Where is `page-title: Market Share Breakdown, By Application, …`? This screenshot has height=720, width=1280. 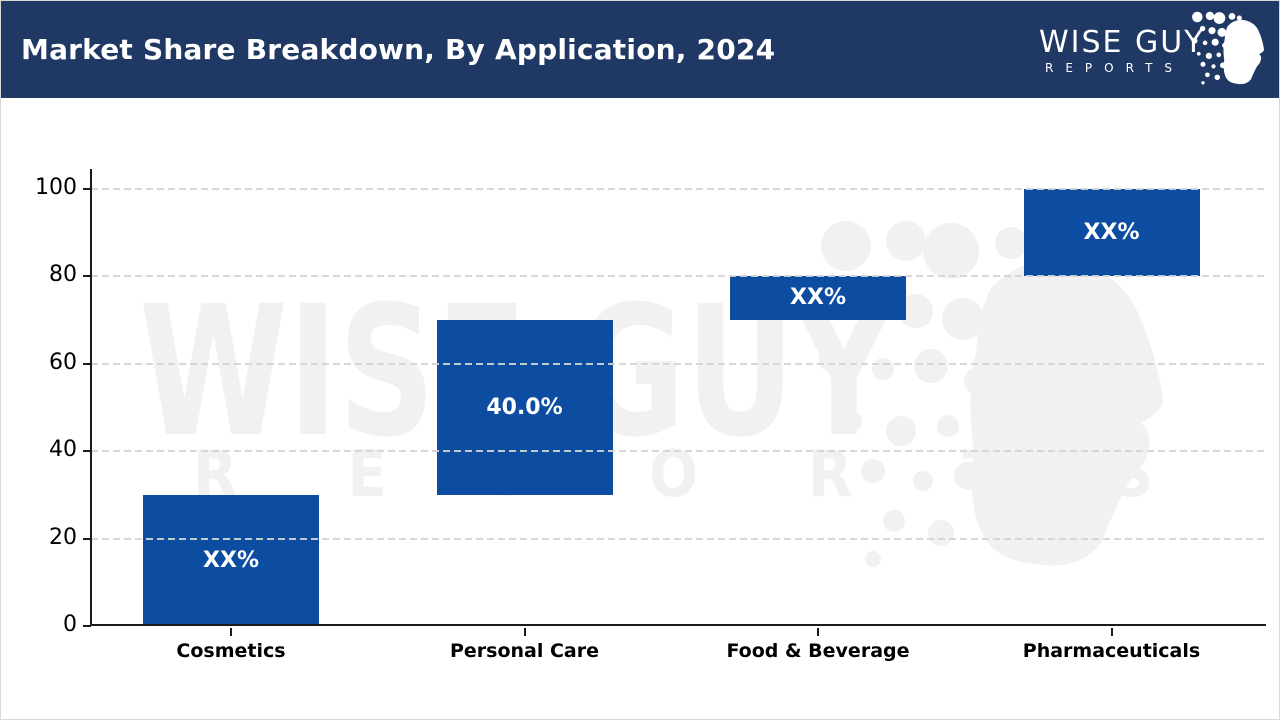
page-title: Market Share Breakdown, By Application, … is located at coordinates (398, 49).